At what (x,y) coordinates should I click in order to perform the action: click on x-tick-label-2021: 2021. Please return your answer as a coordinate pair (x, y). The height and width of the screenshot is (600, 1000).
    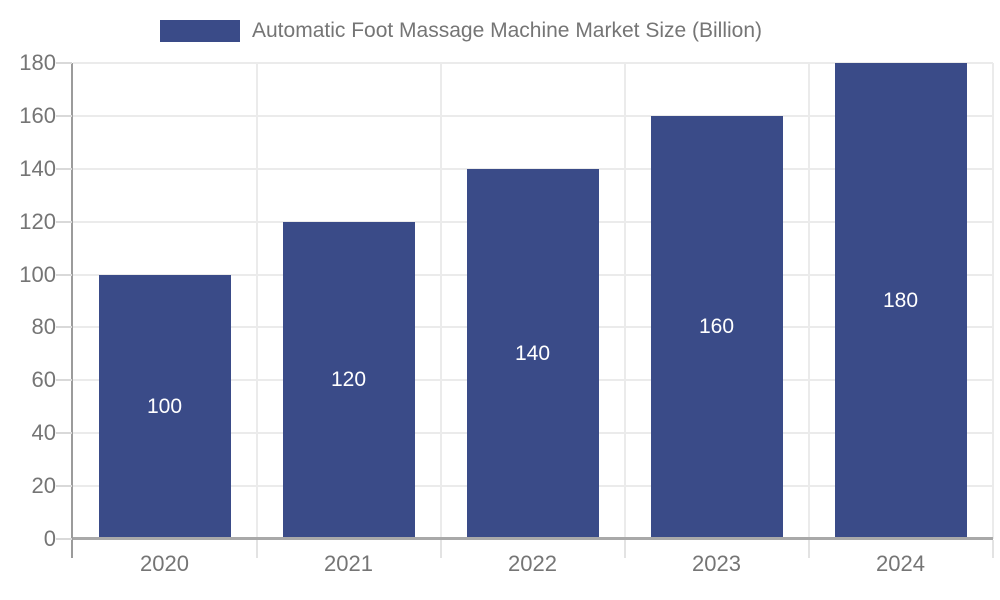
    Looking at the image, I should click on (348, 563).